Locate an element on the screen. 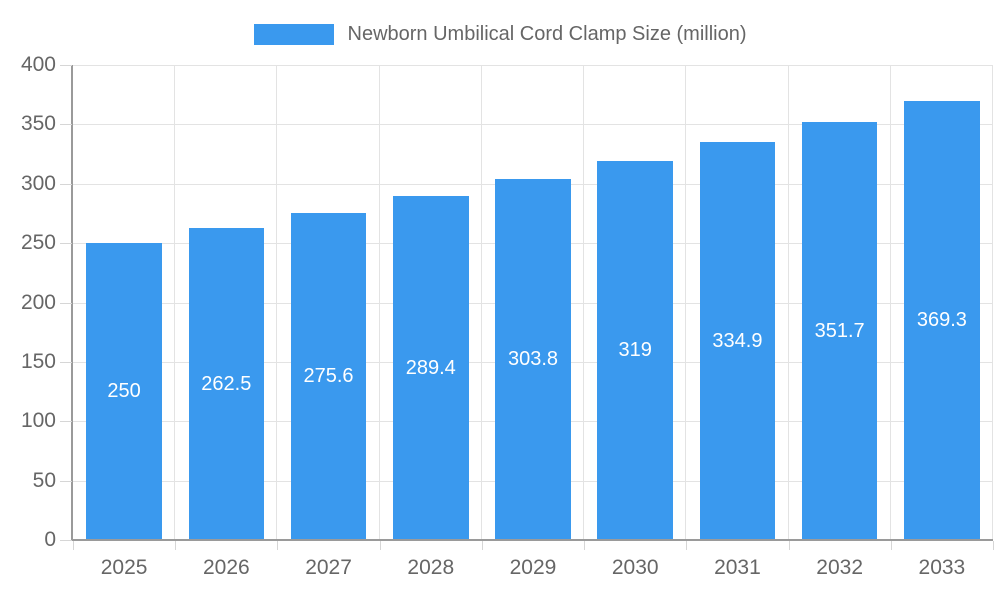 The height and width of the screenshot is (600, 1000). bar-2027: 275.6 is located at coordinates (328, 376).